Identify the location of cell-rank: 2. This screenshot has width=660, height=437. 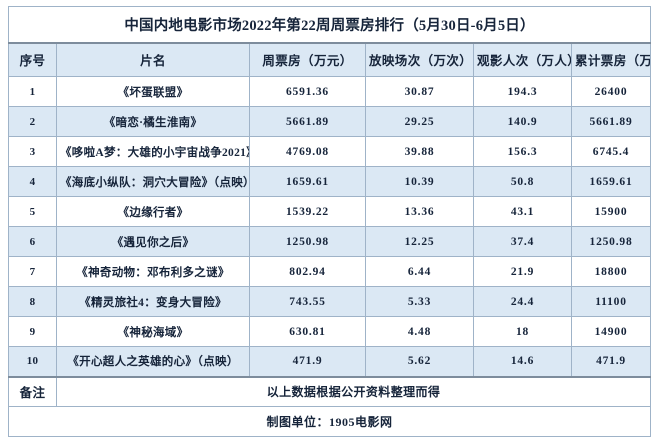
(32, 121).